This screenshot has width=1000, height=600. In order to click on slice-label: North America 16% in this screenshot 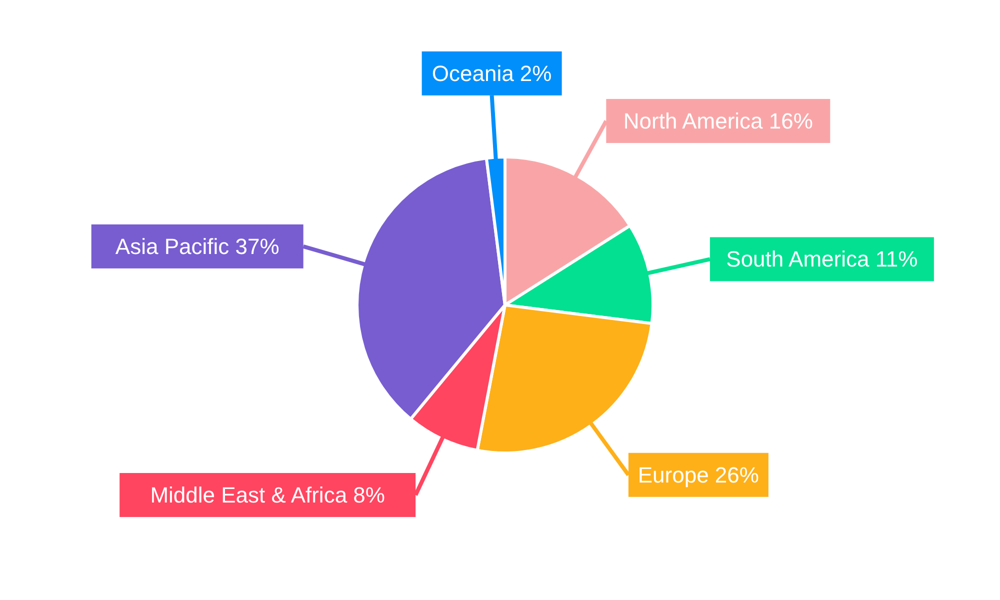, I will do `click(718, 121)`.